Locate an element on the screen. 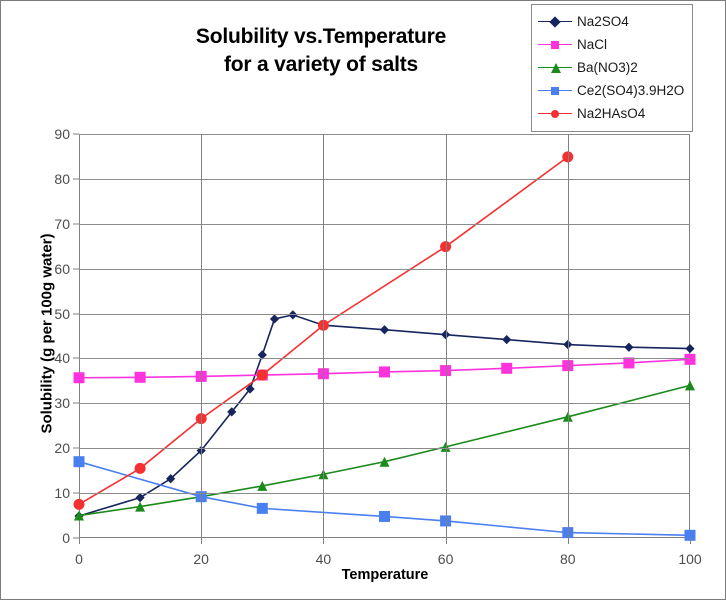 This screenshot has width=726, height=600. x-tick-label: 60 is located at coordinates (445, 559).